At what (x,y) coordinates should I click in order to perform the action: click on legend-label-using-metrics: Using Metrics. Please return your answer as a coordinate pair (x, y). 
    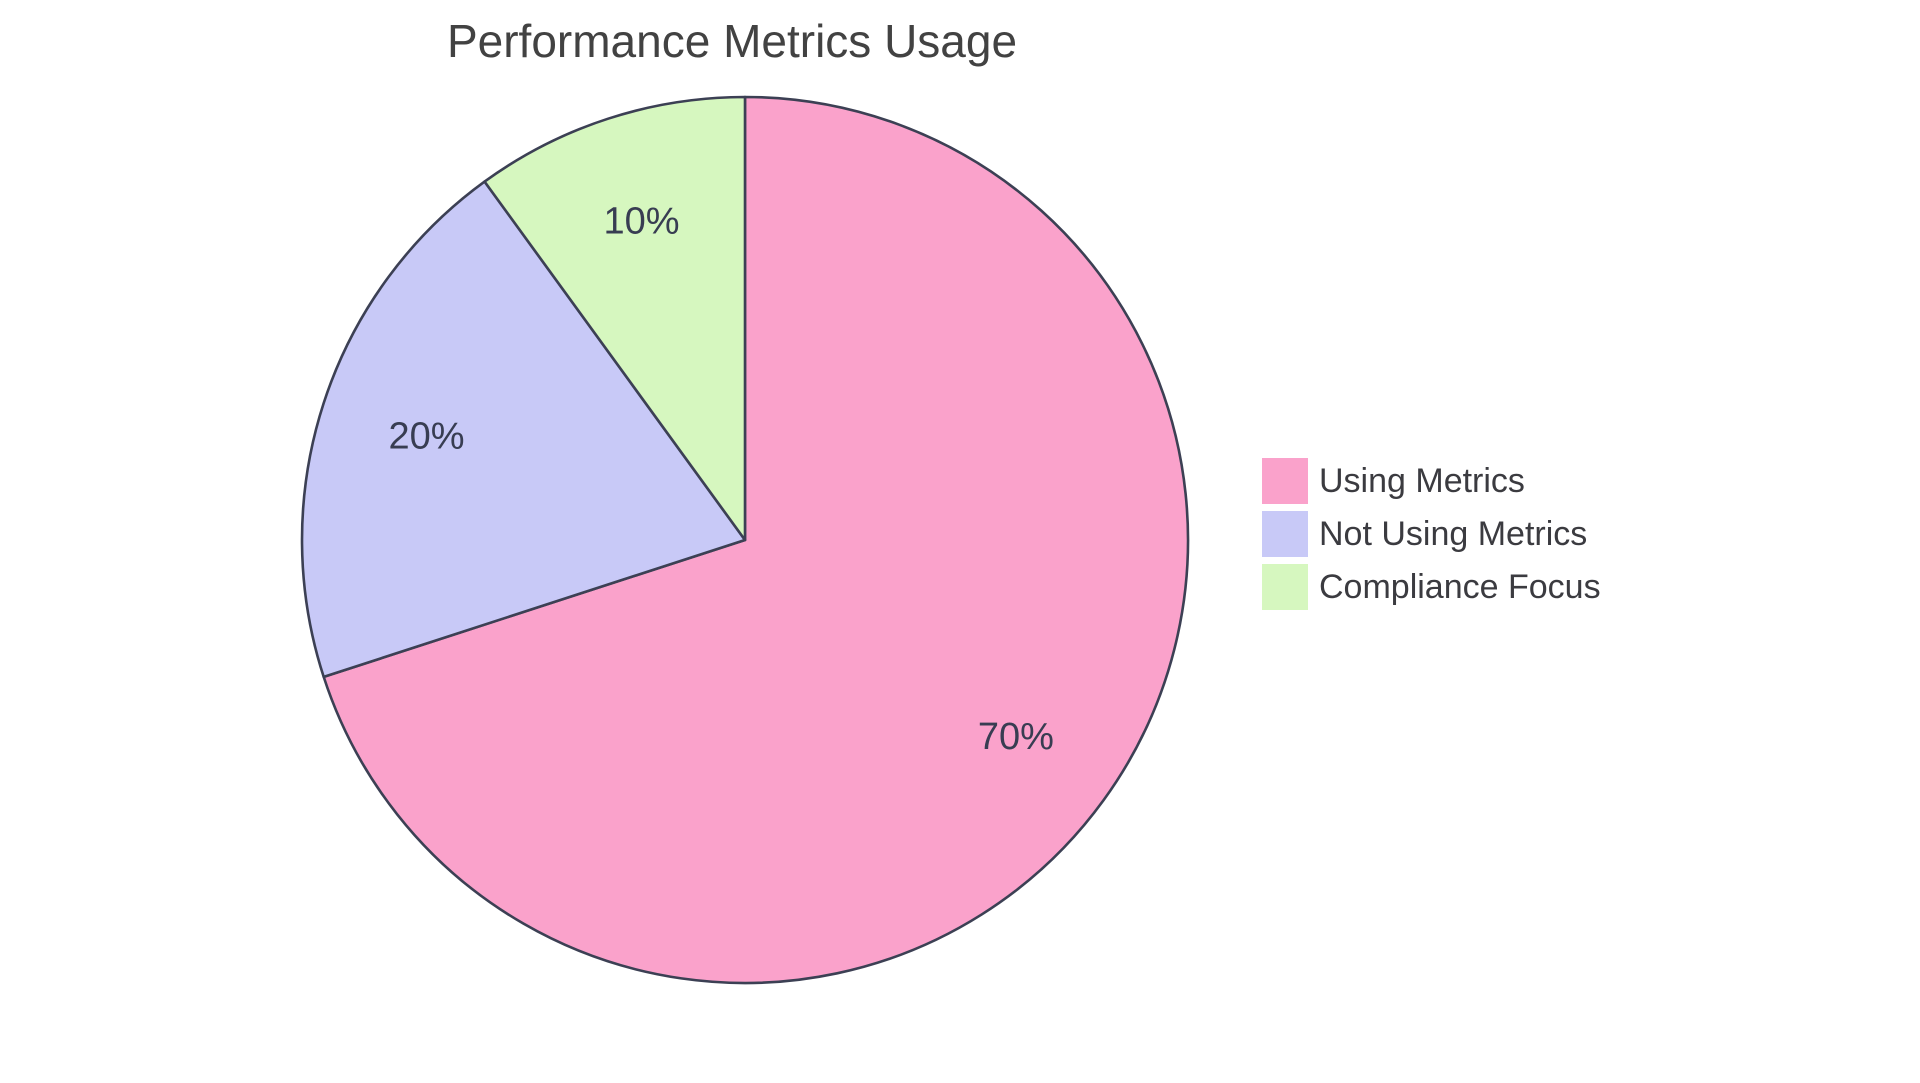
    Looking at the image, I should click on (1422, 481).